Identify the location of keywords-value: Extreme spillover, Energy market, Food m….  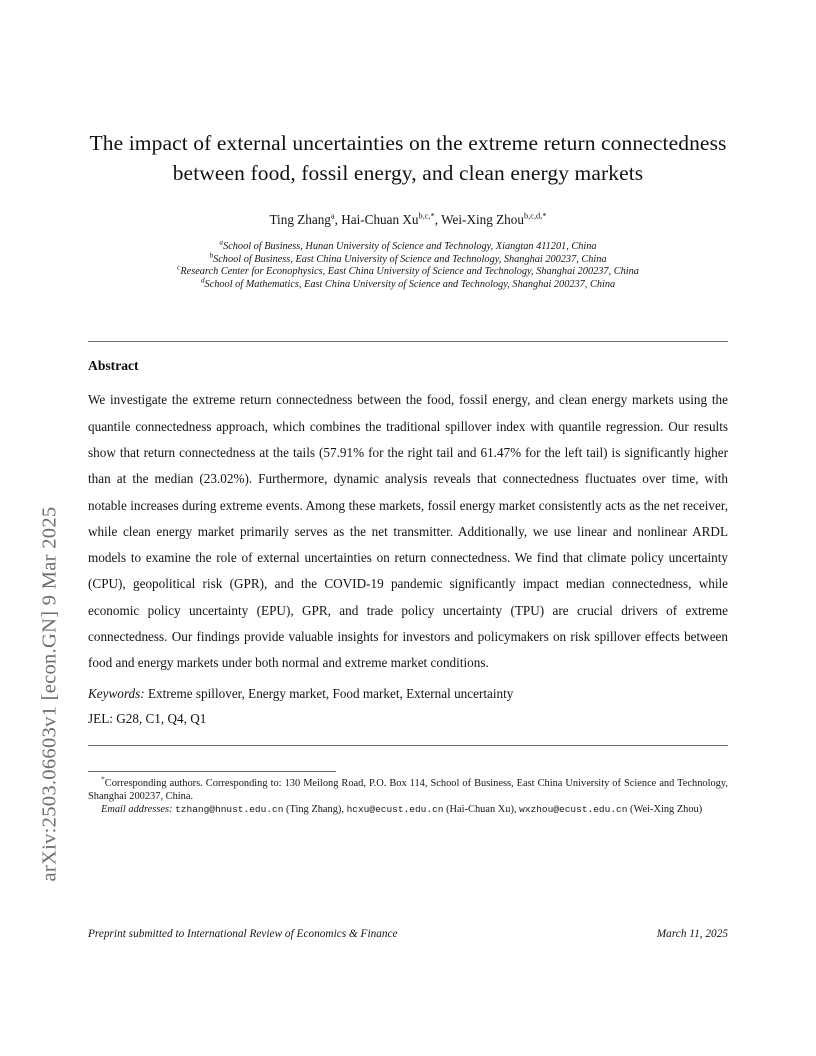
(330, 693).